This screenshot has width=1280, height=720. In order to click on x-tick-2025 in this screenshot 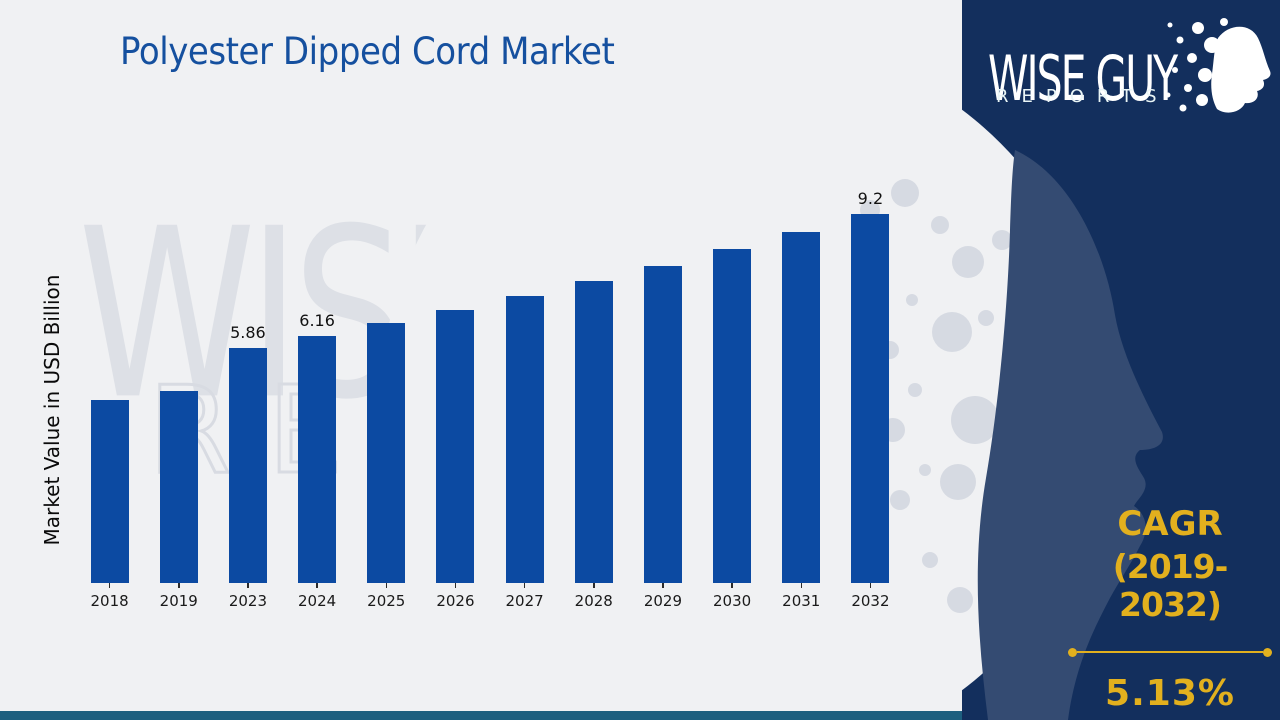, I will do `click(386, 585)`.